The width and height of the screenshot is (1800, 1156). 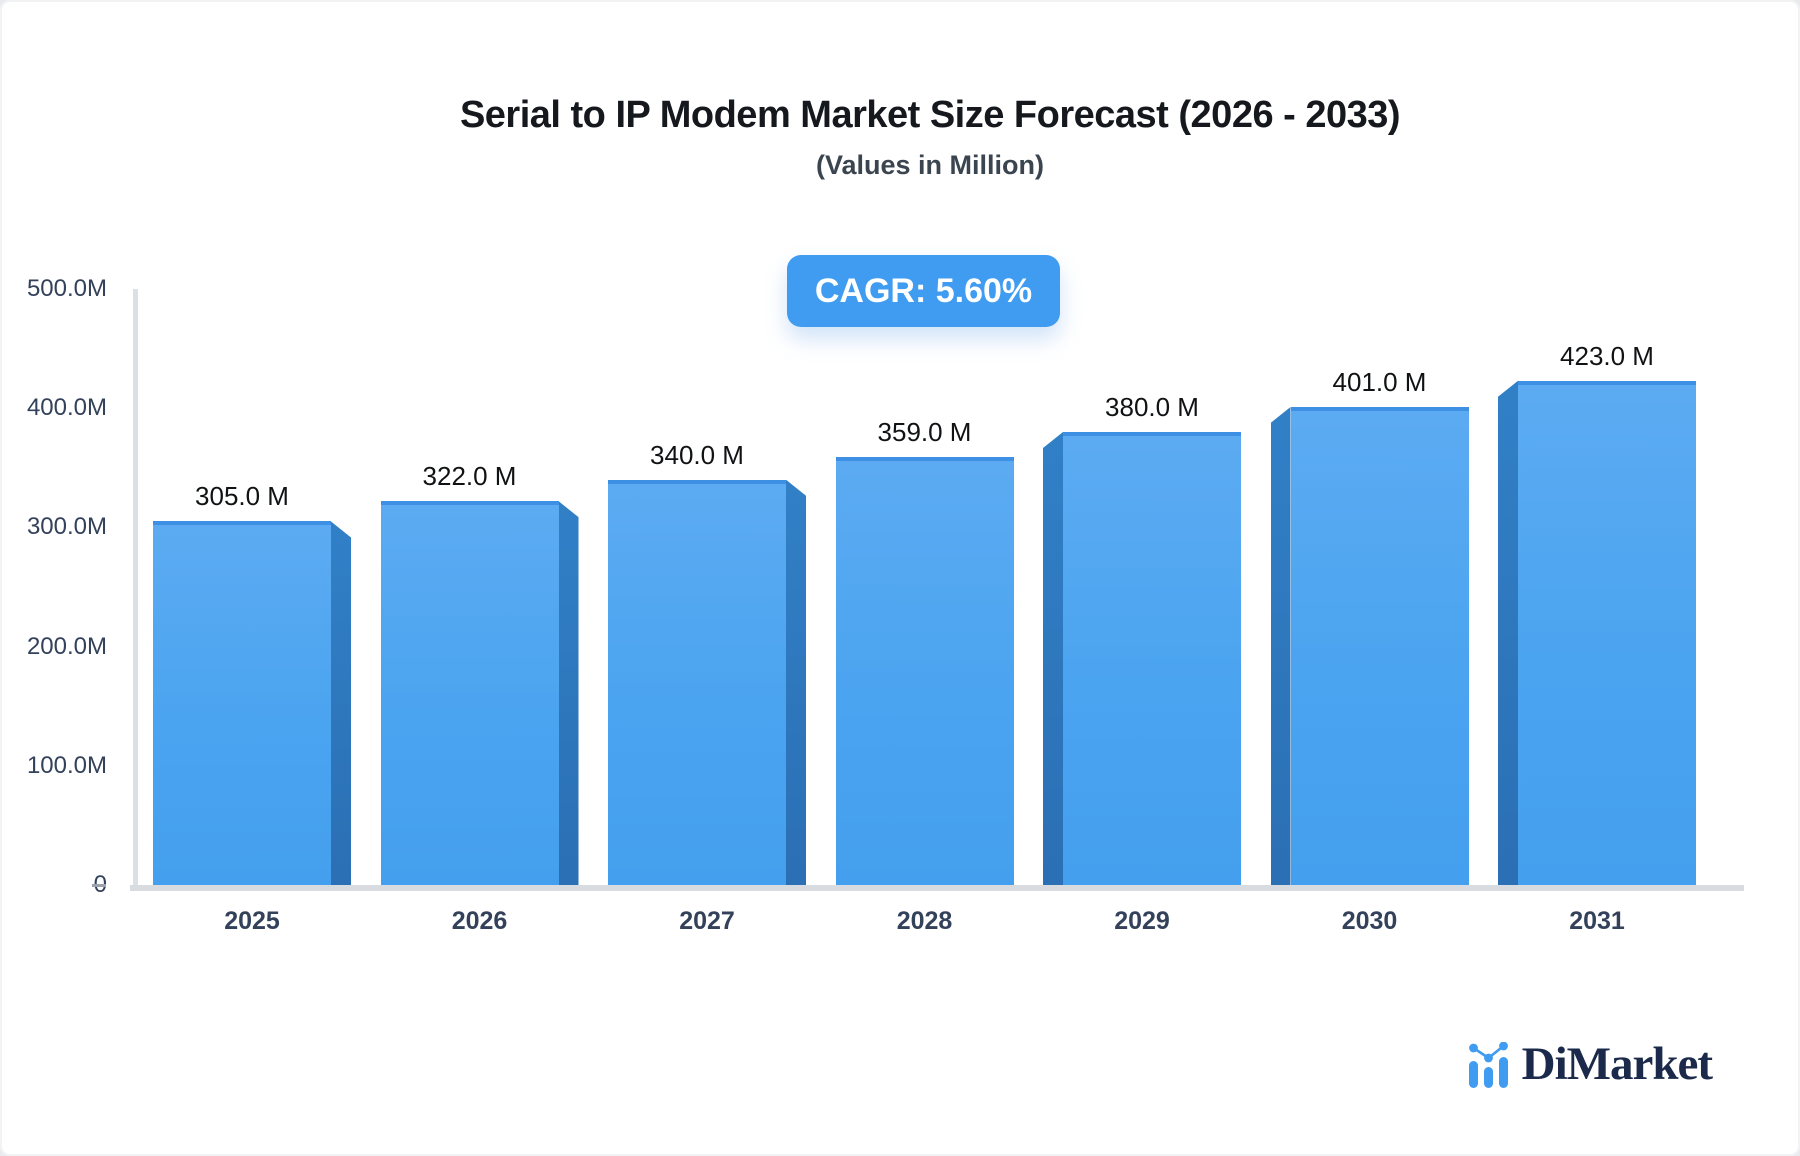 I want to click on bar-value-label: 340.0 M, so click(x=697, y=454).